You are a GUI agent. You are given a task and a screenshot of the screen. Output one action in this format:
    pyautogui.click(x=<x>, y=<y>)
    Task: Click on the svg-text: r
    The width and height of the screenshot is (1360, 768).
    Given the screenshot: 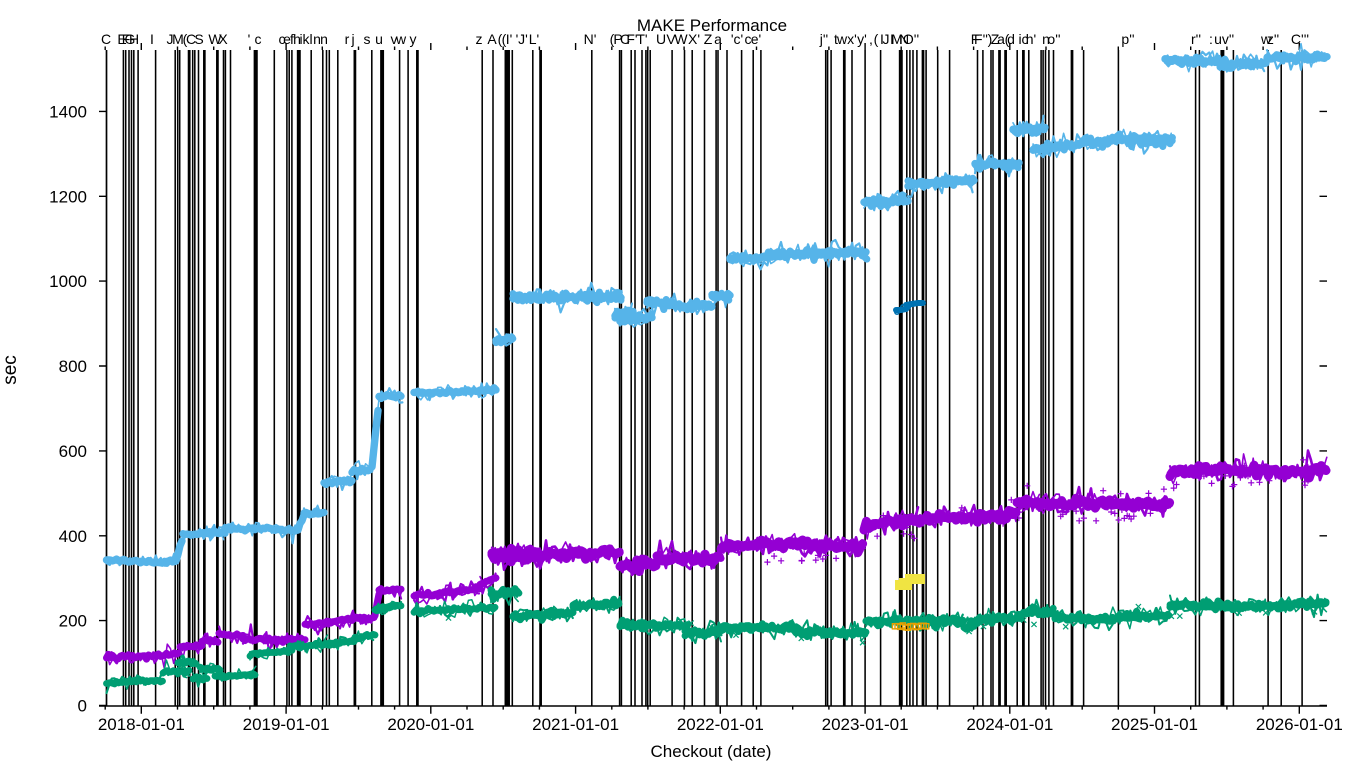 What is the action you would take?
    pyautogui.click(x=347, y=39)
    